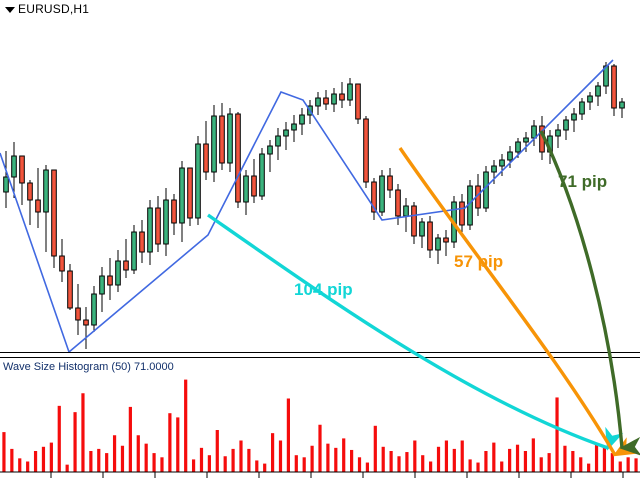 Image resolution: width=640 pixels, height=485 pixels. What do you see at coordinates (54, 9) in the screenshot?
I see `symbol-label: EURUSD,H1` at bounding box center [54, 9].